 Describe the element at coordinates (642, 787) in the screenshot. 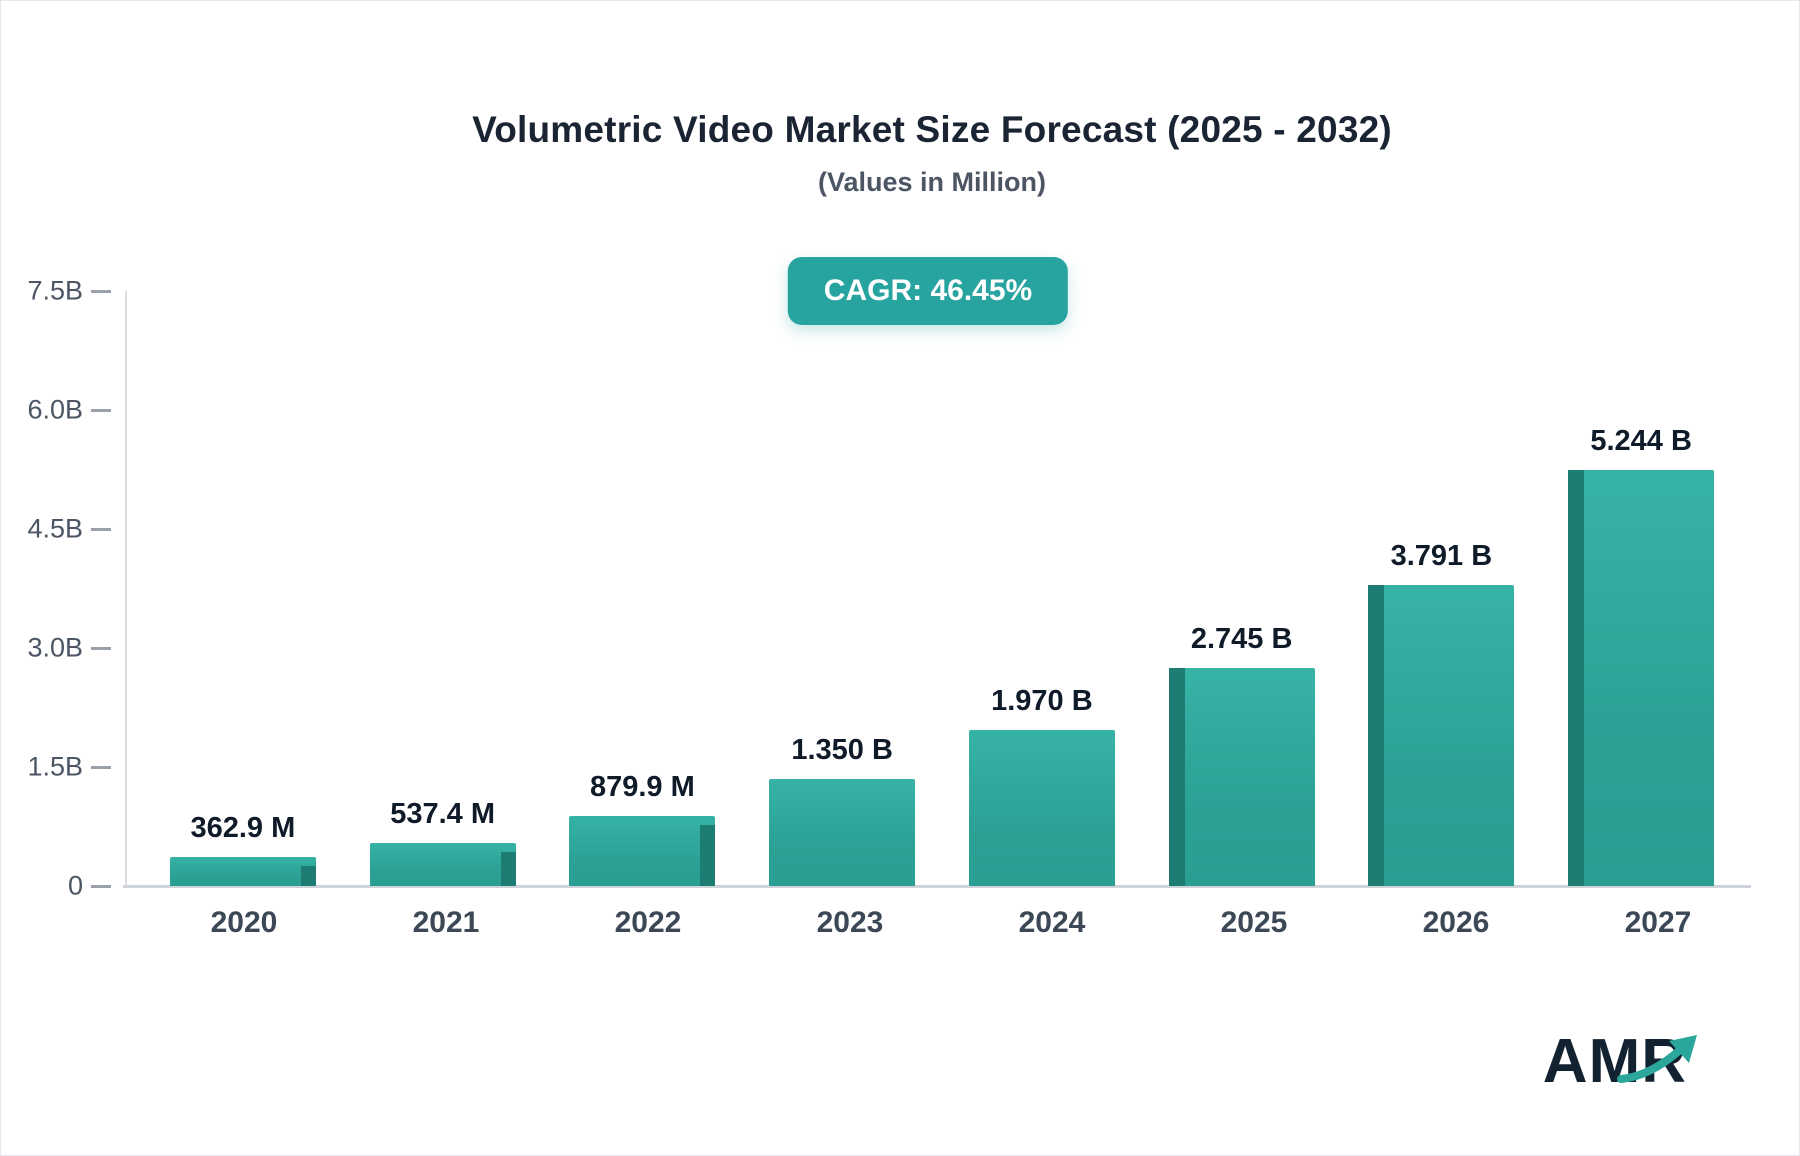

I see `bar-value-label: 879.9 M` at that location.